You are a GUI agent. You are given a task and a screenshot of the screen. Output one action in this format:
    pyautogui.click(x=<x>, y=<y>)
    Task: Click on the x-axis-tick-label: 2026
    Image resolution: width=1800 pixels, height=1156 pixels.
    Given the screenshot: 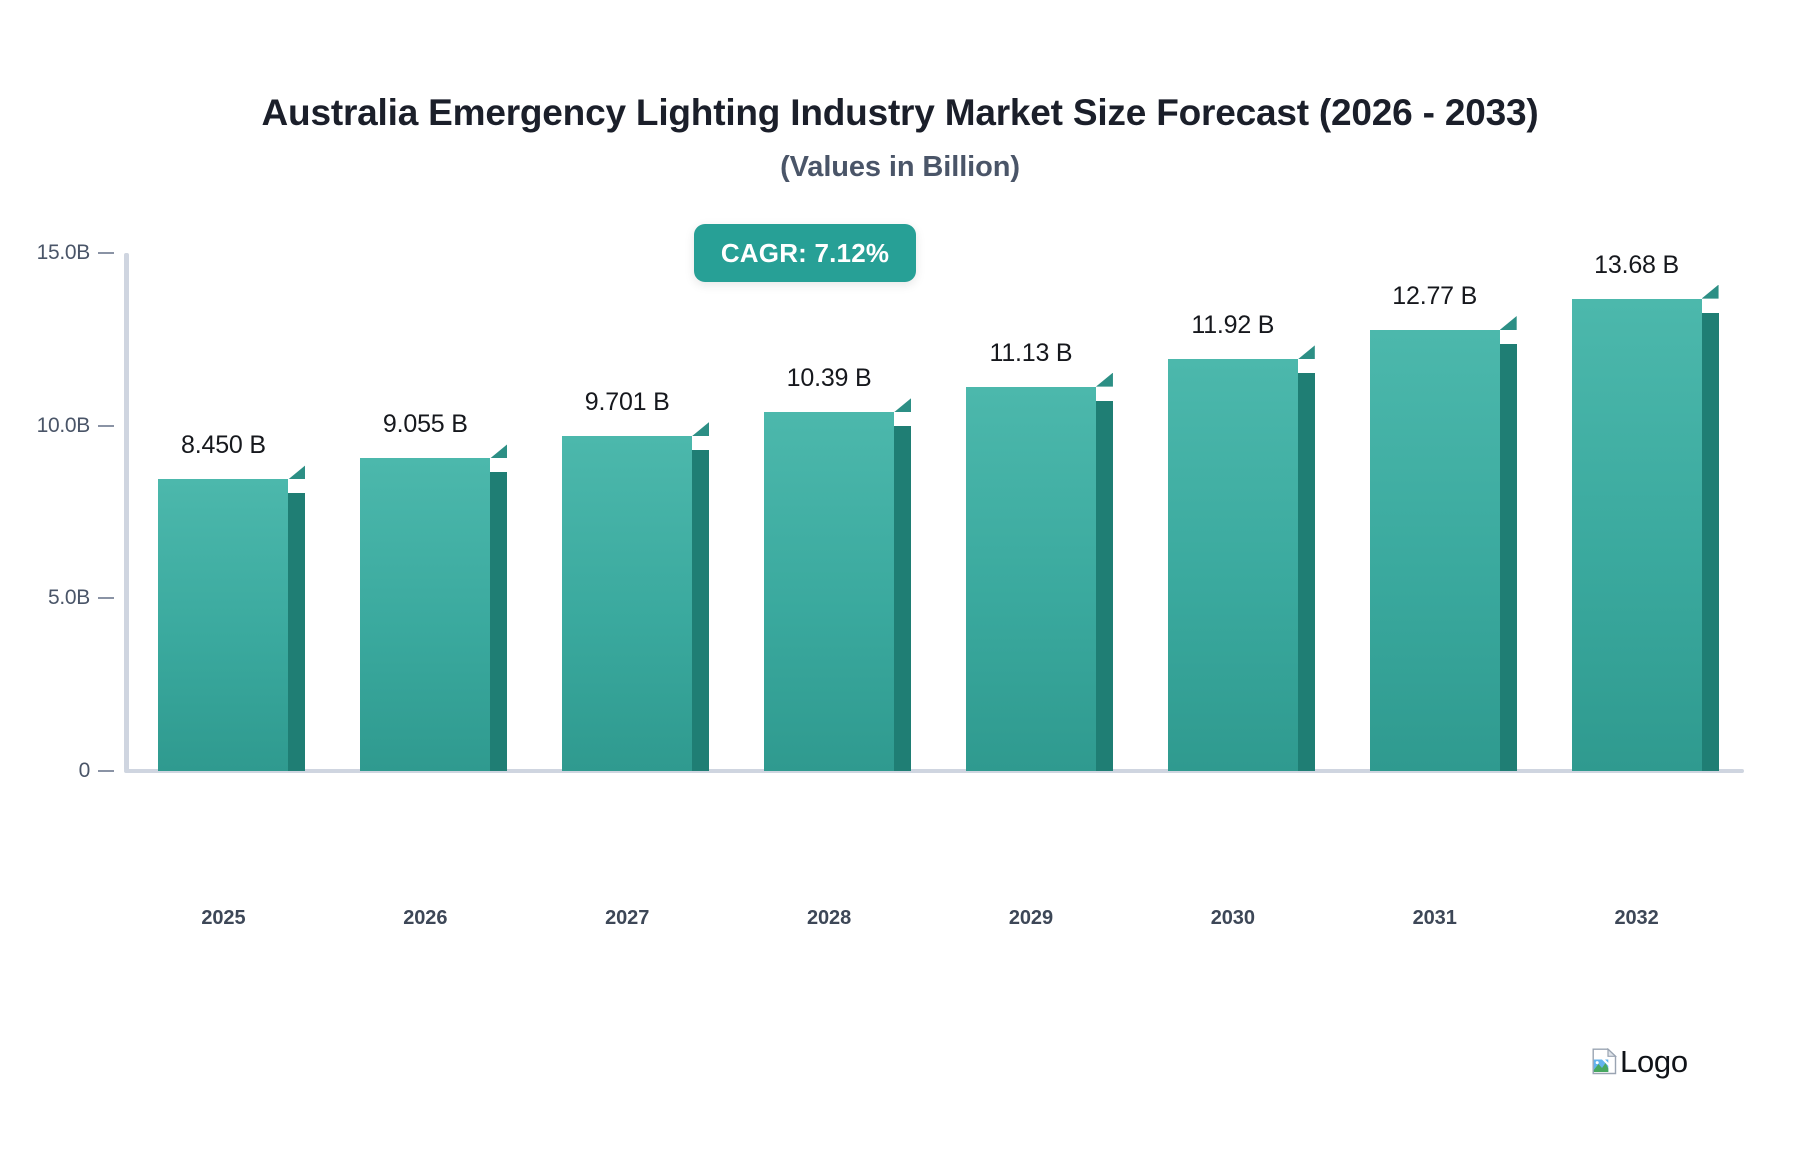 What is the action you would take?
    pyautogui.click(x=425, y=918)
    